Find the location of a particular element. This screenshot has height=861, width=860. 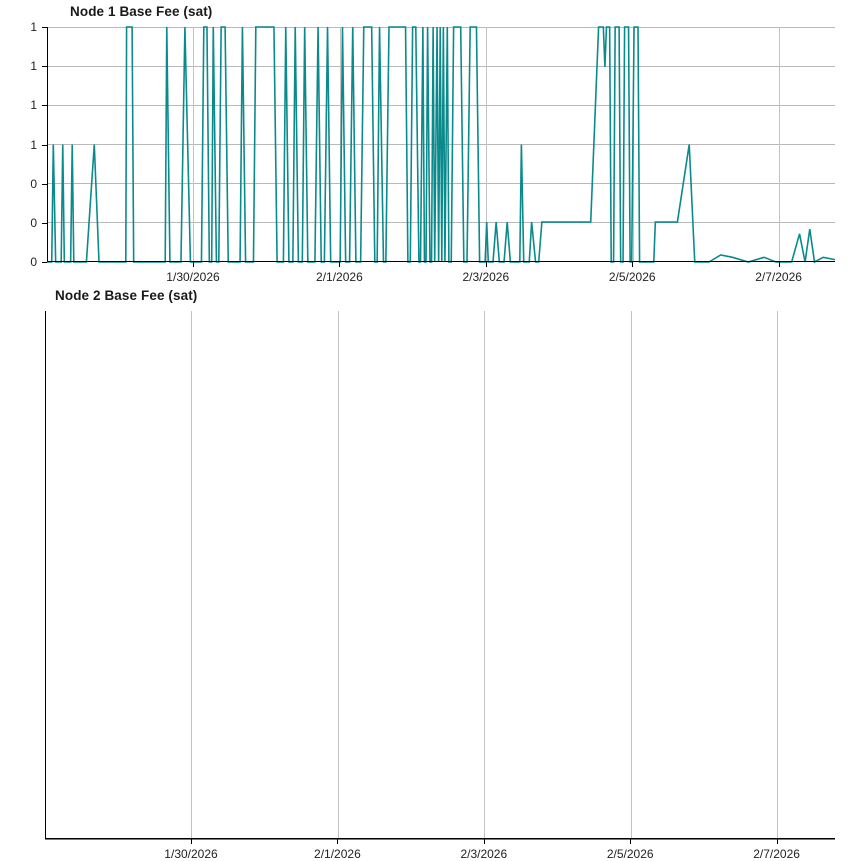

chart-node2-x-axis is located at coordinates (440, 838).